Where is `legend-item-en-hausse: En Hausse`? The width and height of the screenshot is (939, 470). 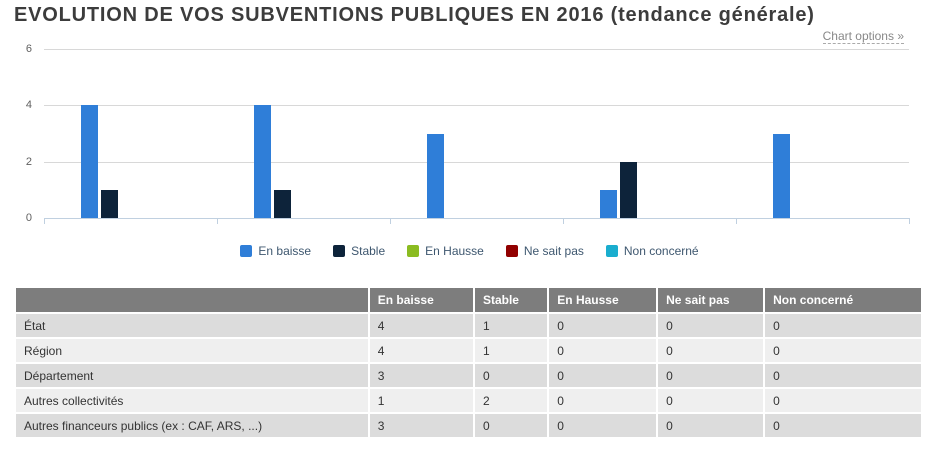 legend-item-en-hausse: En Hausse is located at coordinates (445, 251).